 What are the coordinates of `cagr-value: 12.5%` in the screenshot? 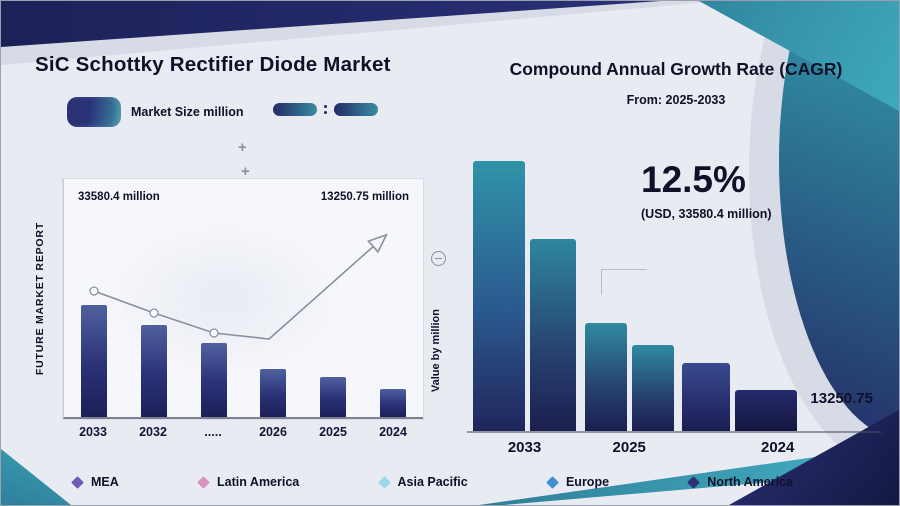 It's located at (693, 179).